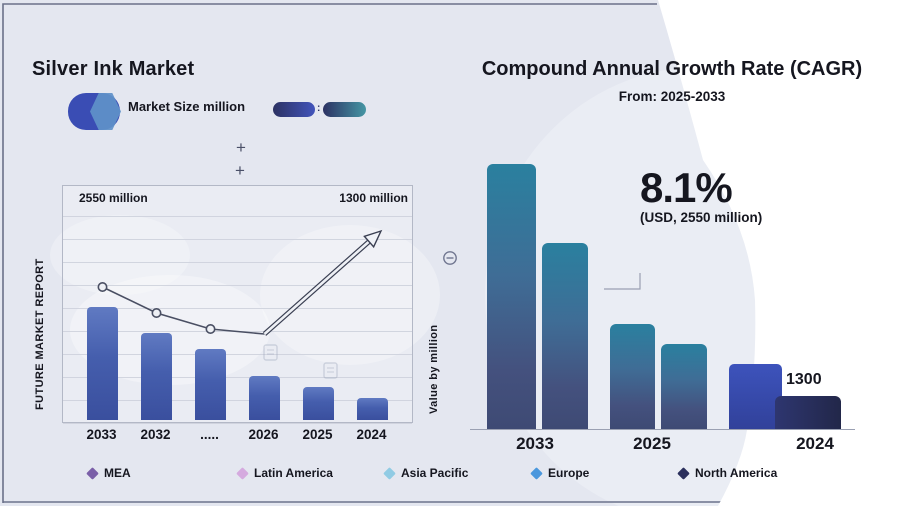  Describe the element at coordinates (293, 473) in the screenshot. I see `legend-label: Latin America` at that location.